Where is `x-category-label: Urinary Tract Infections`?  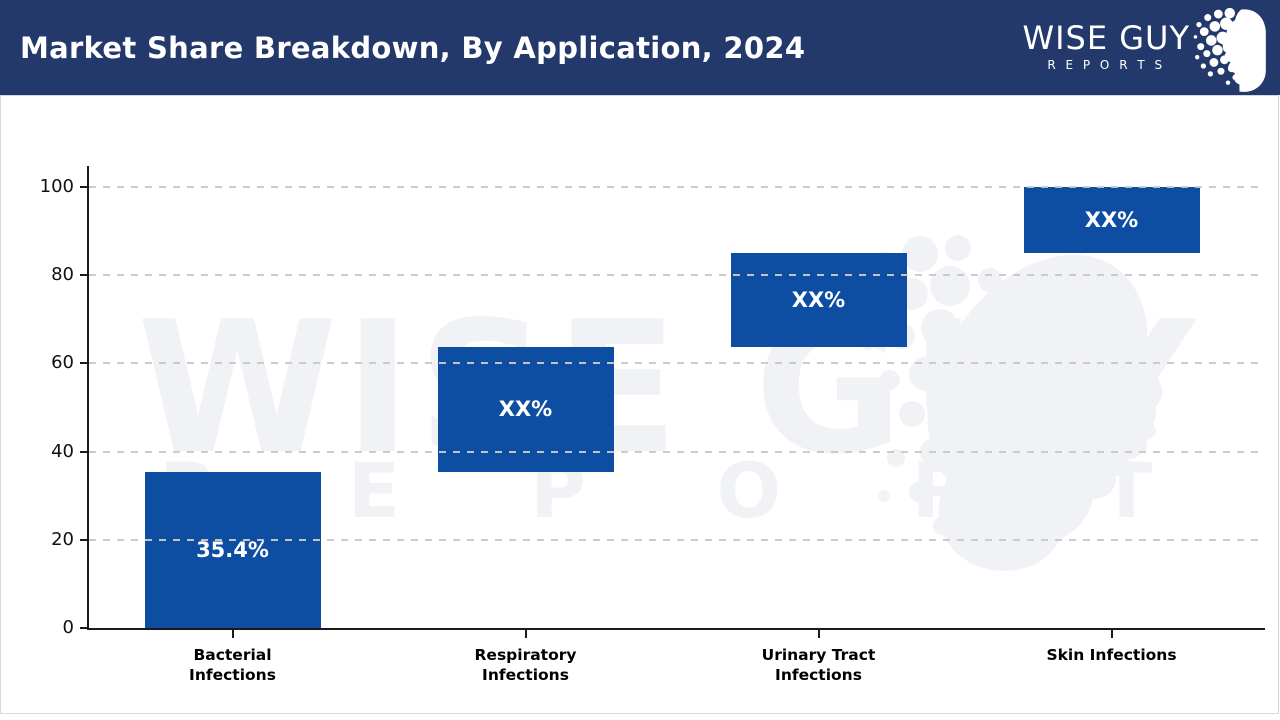
x-category-label: Urinary Tract Infections is located at coordinates (818, 665).